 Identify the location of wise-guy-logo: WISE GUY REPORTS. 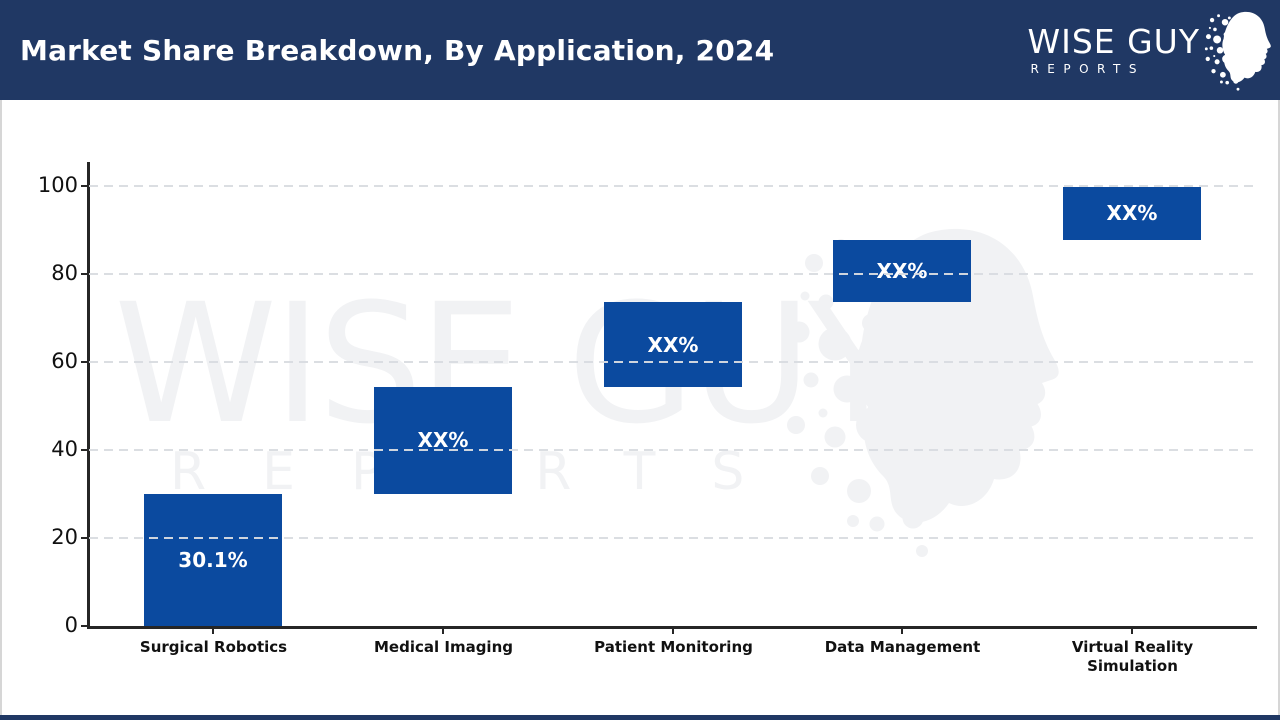
(1150, 50).